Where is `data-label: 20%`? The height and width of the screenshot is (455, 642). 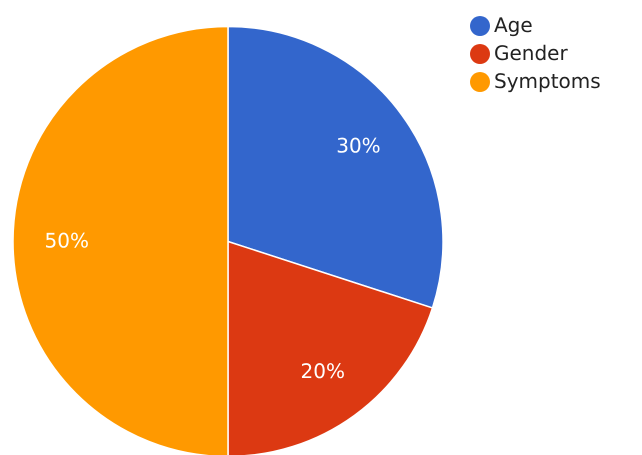 data-label: 20% is located at coordinates (323, 370).